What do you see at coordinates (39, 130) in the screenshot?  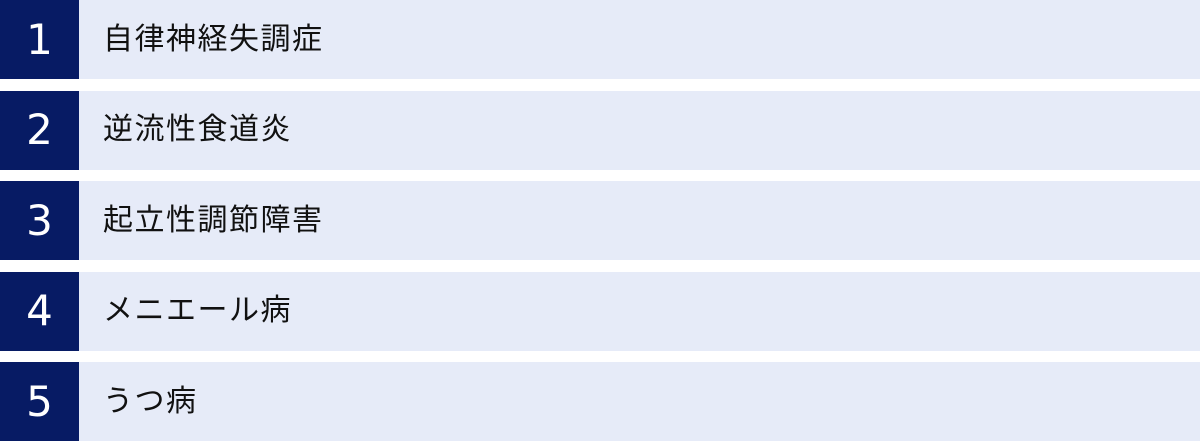 I see `rank-badge: 2` at bounding box center [39, 130].